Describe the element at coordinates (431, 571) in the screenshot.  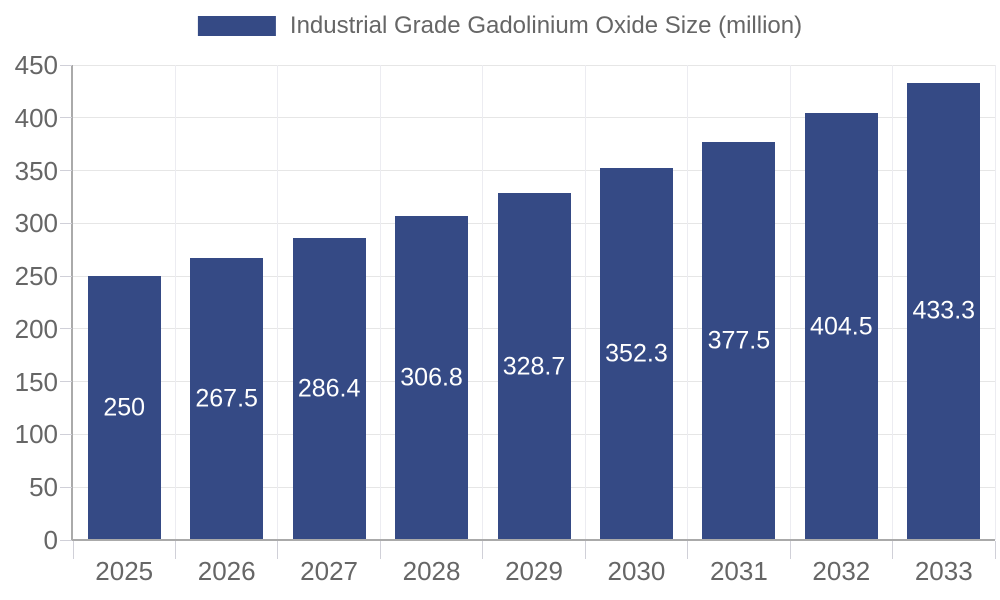
I see `x-tick-label-2028: 2028` at that location.